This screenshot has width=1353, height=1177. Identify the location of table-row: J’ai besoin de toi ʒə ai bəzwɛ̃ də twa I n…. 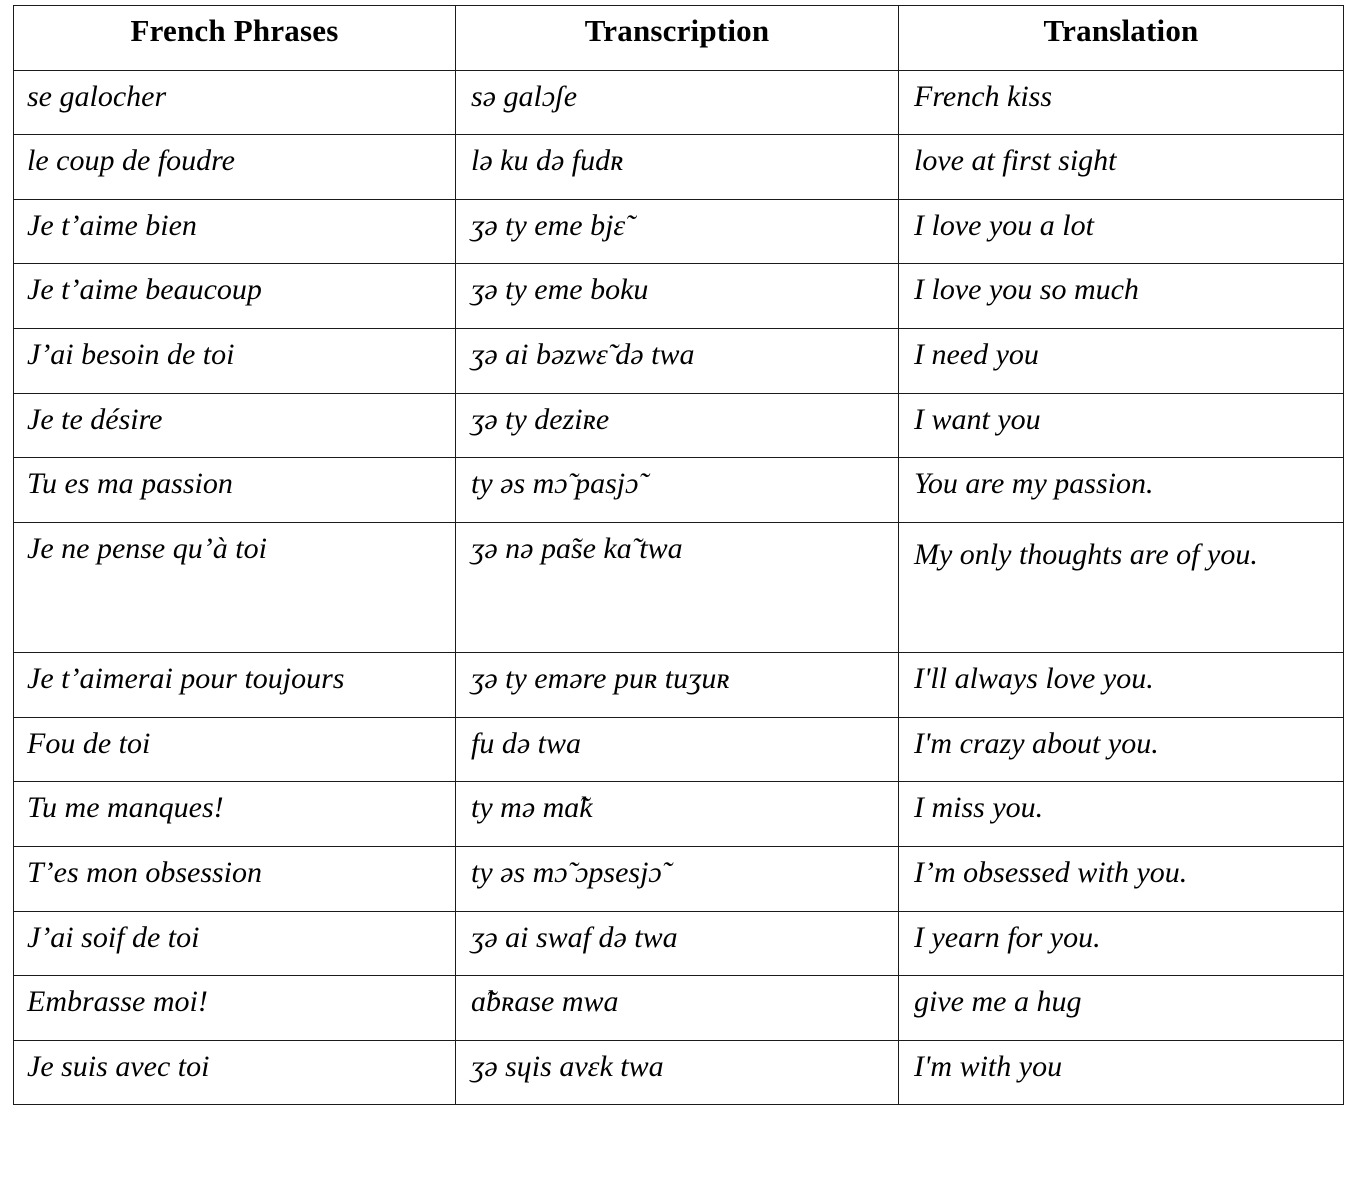
(678, 360).